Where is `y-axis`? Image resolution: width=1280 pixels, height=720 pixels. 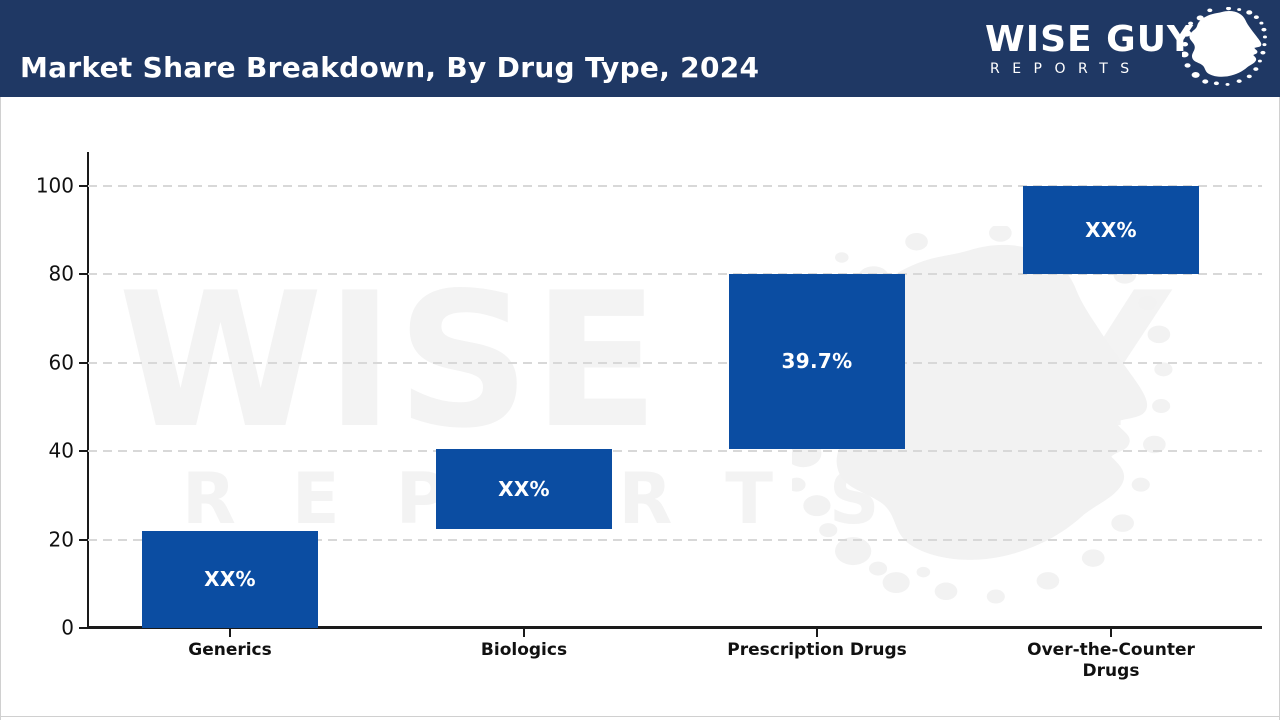 y-axis is located at coordinates (88, 390).